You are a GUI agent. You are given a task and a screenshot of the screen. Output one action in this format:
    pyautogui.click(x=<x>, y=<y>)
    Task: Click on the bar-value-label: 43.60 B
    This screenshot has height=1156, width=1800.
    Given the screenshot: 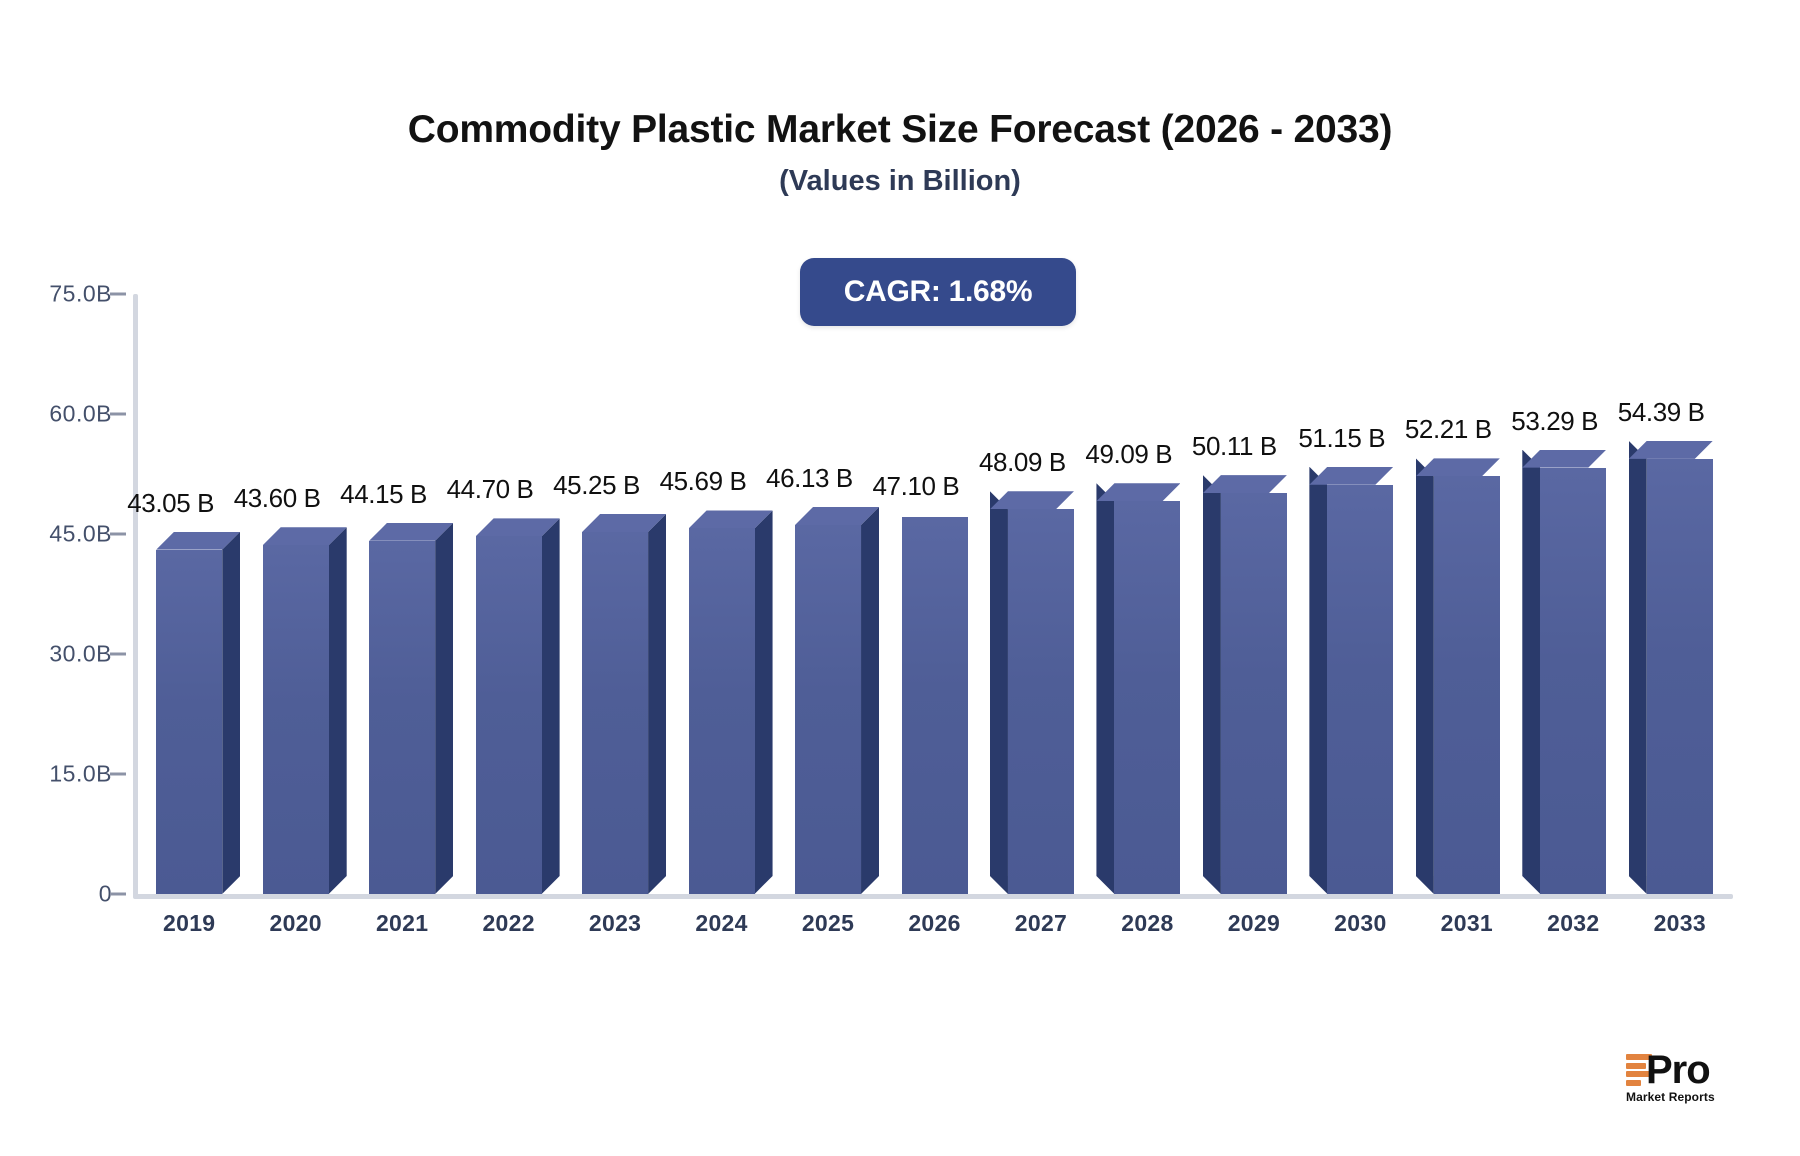 What is the action you would take?
    pyautogui.click(x=277, y=498)
    